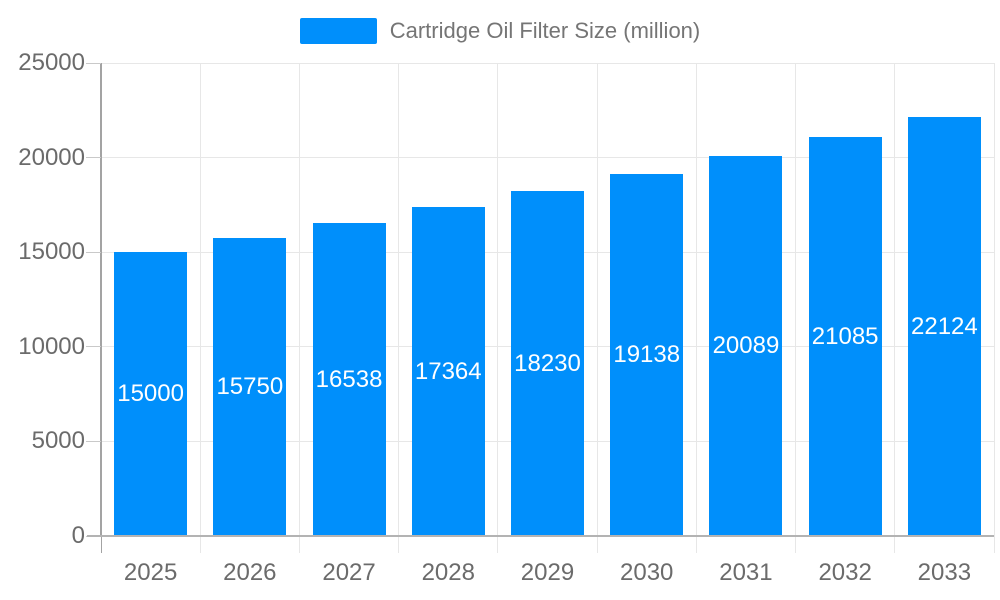 This screenshot has height=600, width=1000. I want to click on y-axis-tick-label: 25000, so click(51, 62).